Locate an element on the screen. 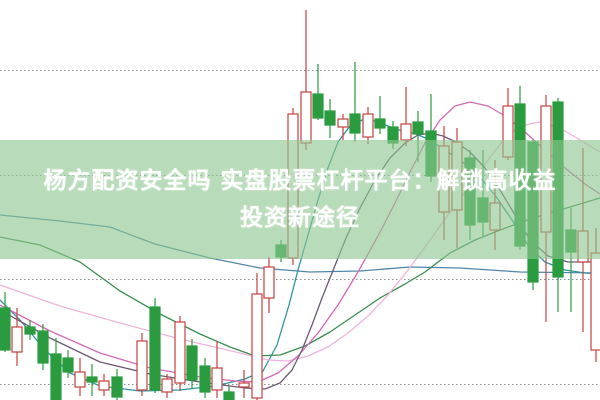 The width and height of the screenshot is (600, 400). promo-banner-title-line1: 杨方配资安全吗 实盘股票杠杆平台：解锁高收益 is located at coordinates (300, 181).